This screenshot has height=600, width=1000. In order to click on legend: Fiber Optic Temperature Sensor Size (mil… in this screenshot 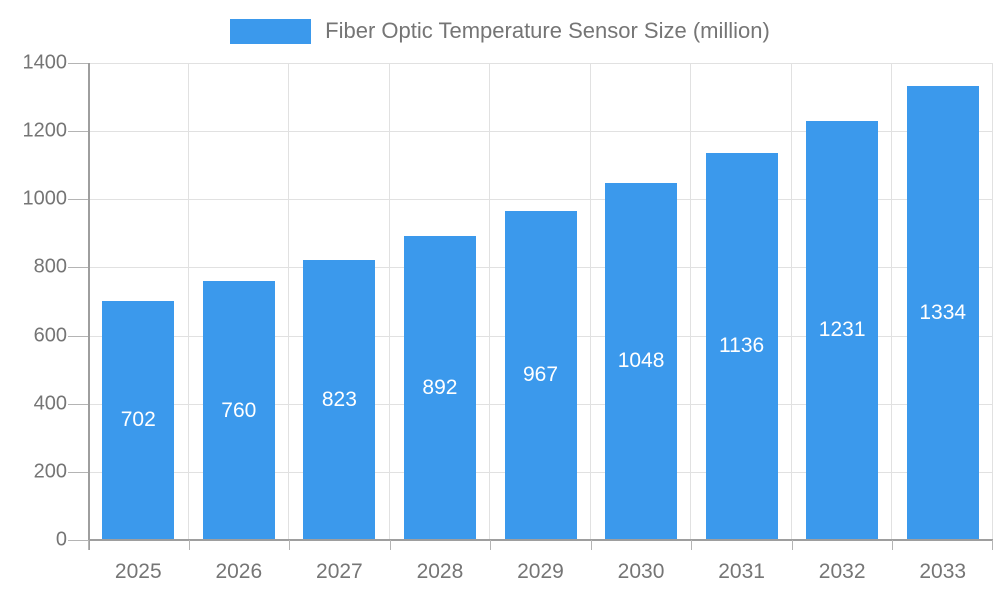, I will do `click(500, 31)`.